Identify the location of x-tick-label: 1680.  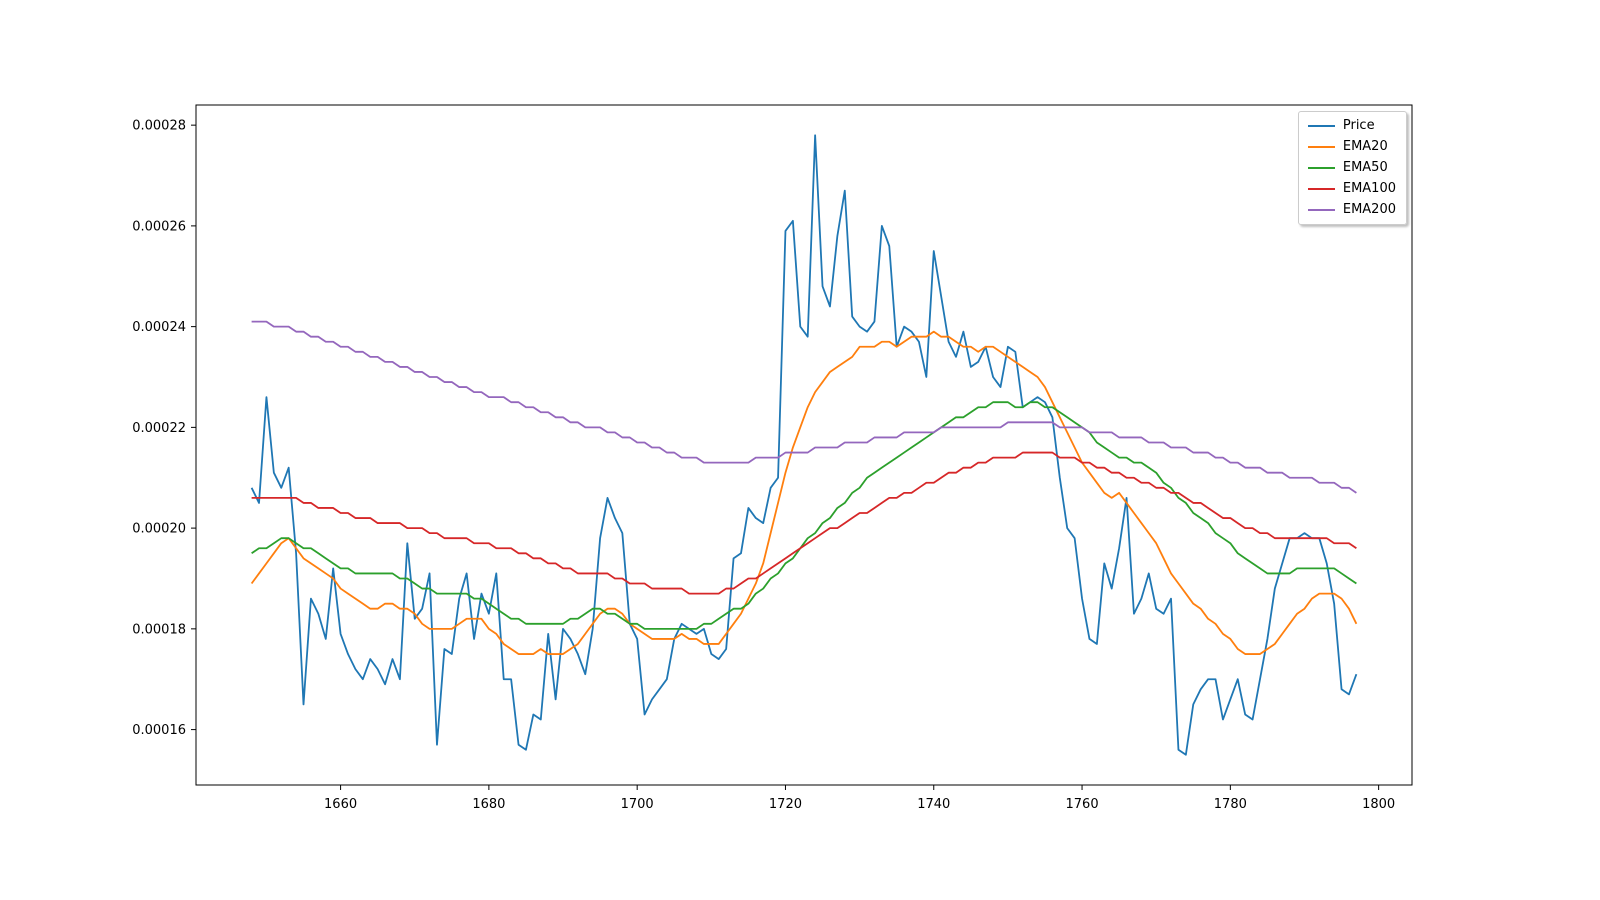
(488, 804).